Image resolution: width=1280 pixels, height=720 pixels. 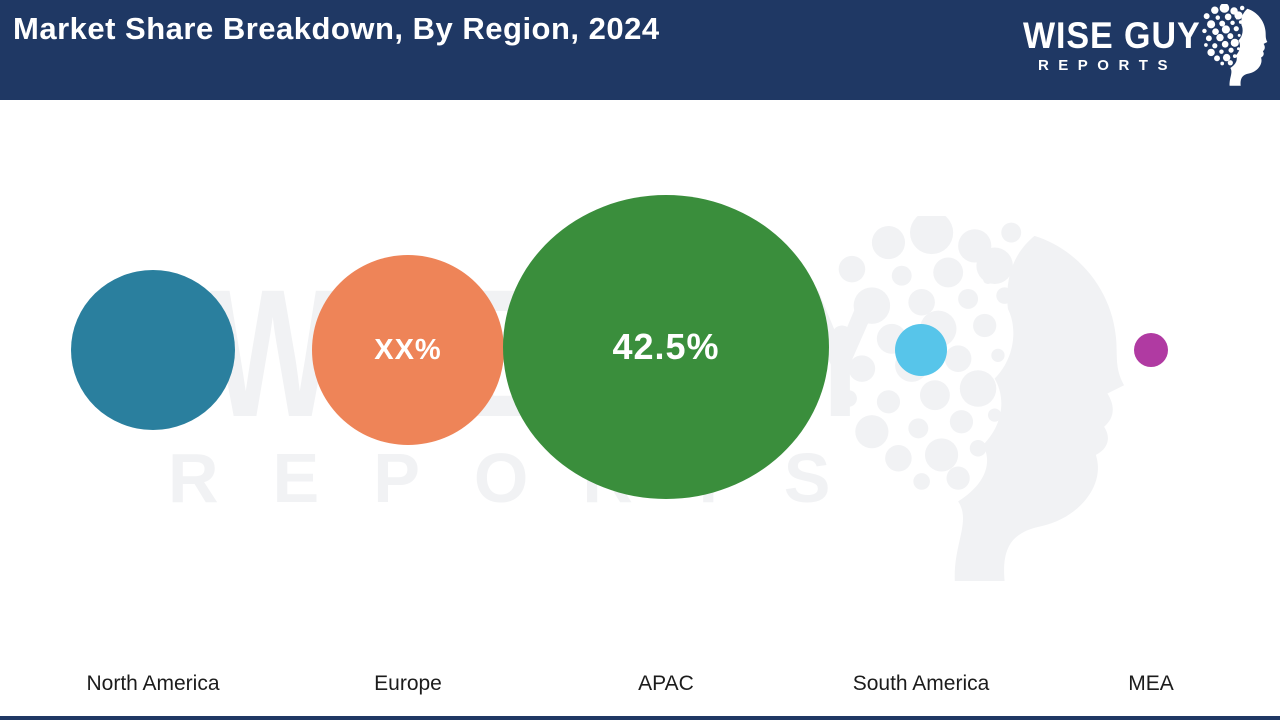 I want to click on logo-wordmark: WISE GUY, so click(x=1111, y=35).